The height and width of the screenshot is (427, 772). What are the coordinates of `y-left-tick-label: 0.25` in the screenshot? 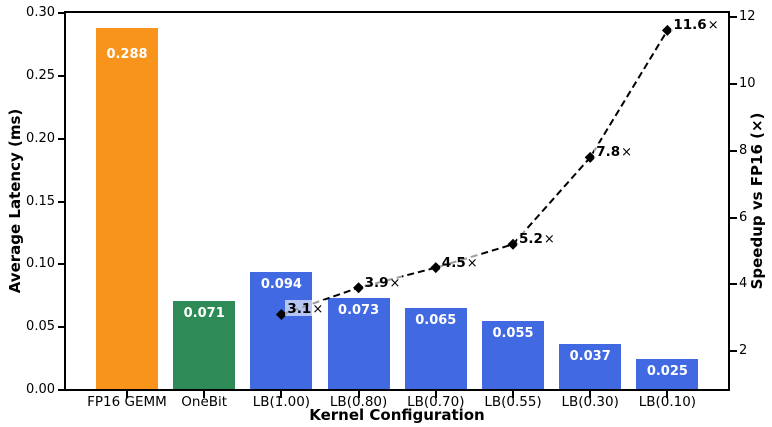 It's located at (40, 75).